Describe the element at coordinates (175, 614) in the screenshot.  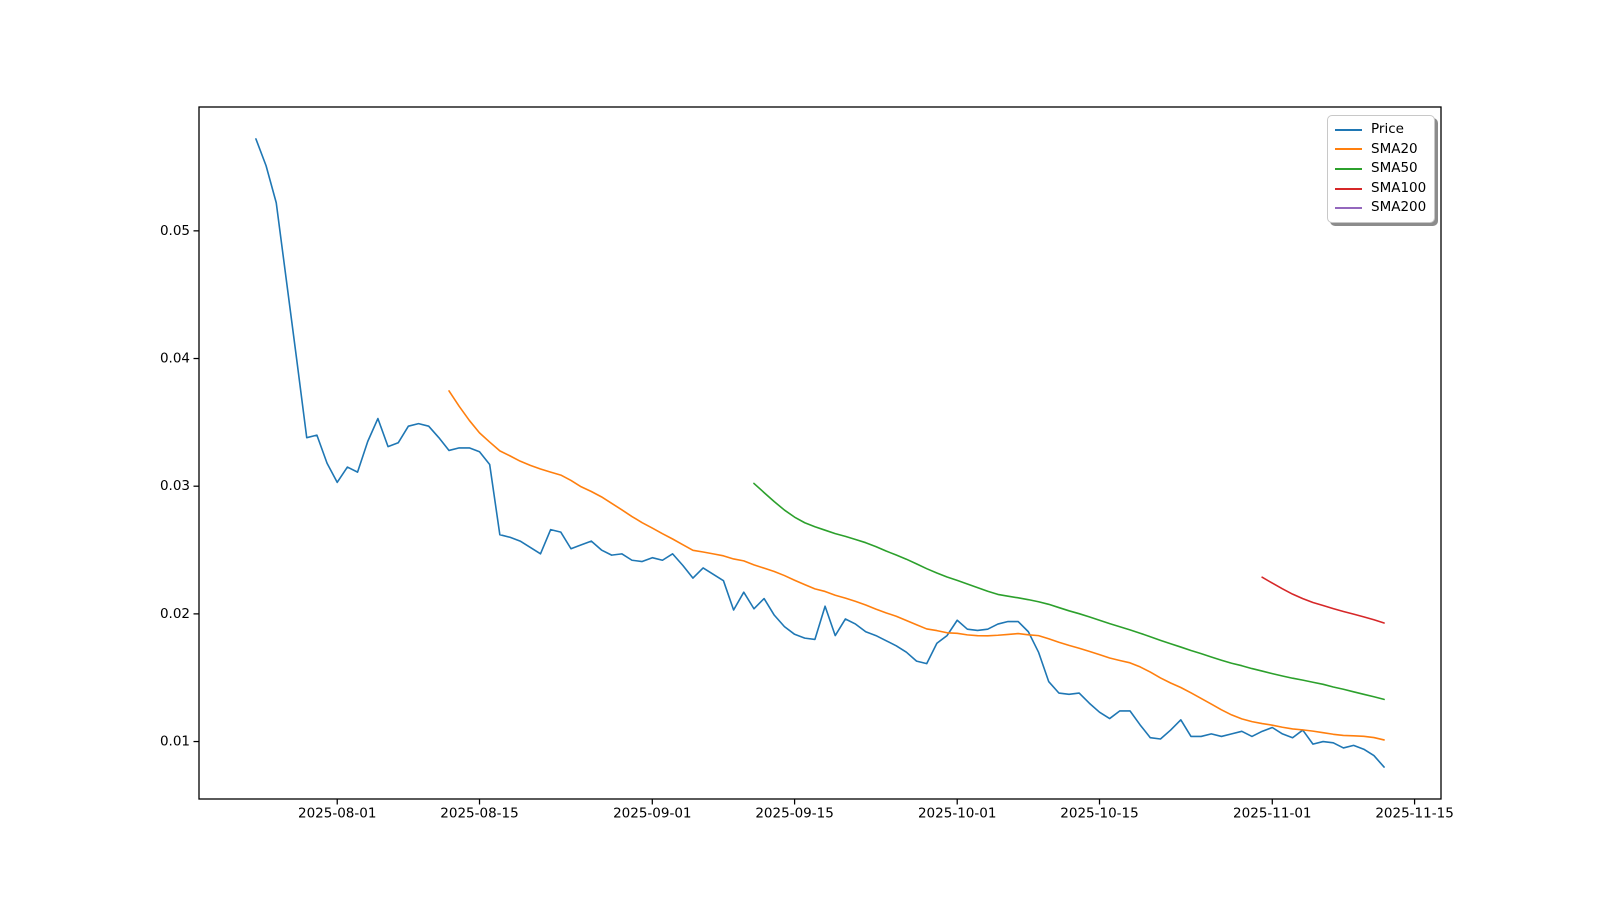
I see `y-tick-label: 0.02` at that location.